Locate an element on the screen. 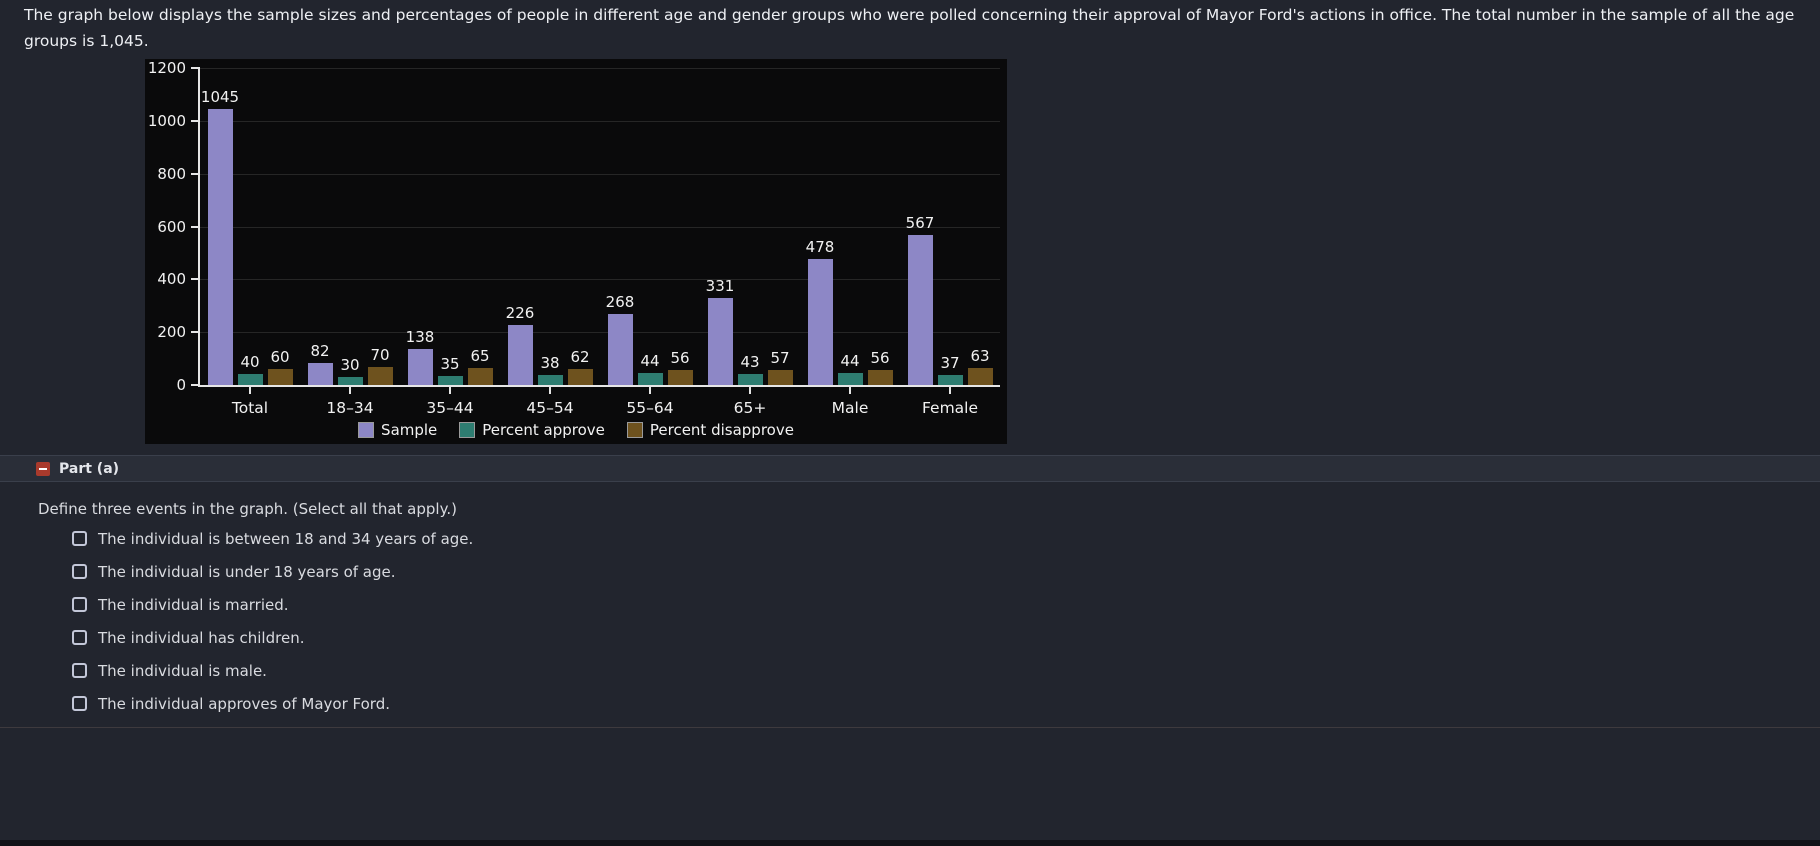 The height and width of the screenshot is (846, 1820). bar-value-label: 37 is located at coordinates (950, 363).